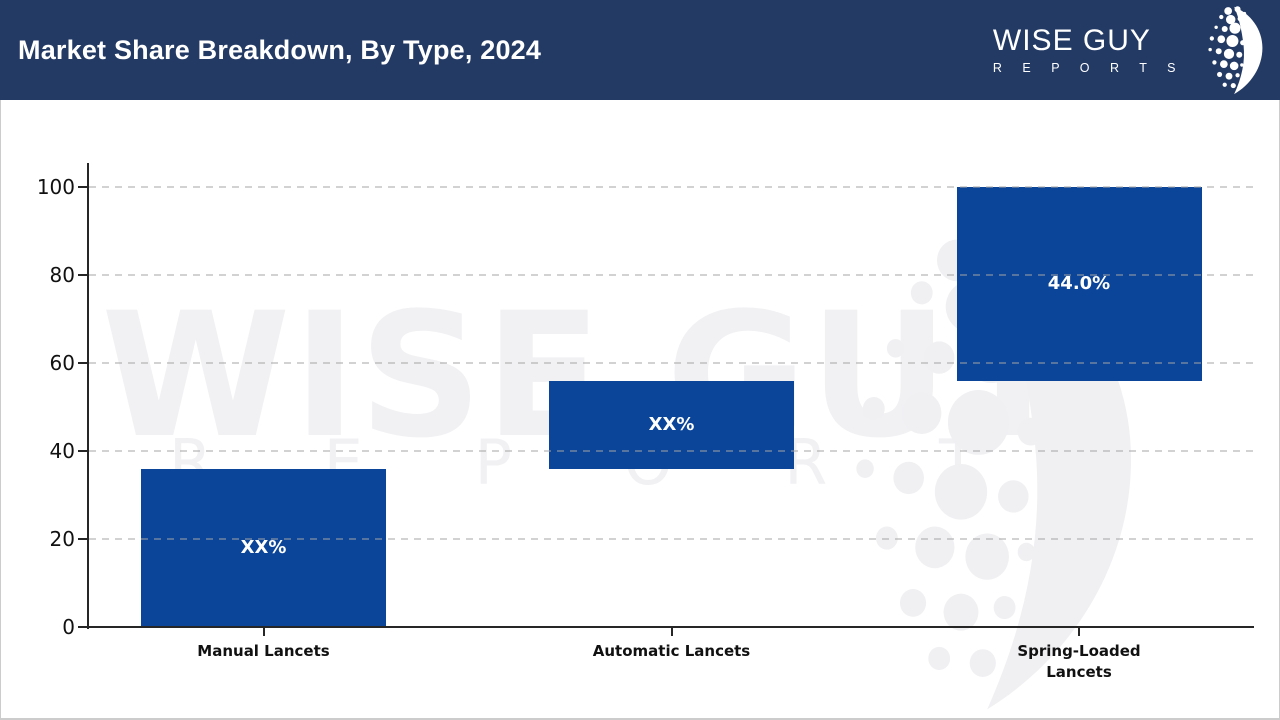 The width and height of the screenshot is (1280, 720). I want to click on y-tick-label-80: 80, so click(62, 275).